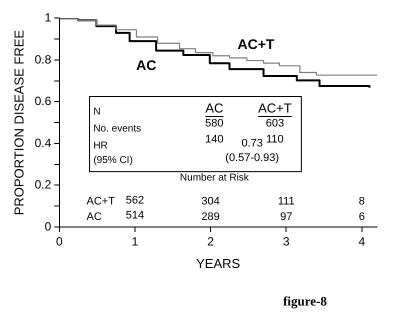 This screenshot has height=330, width=399. Describe the element at coordinates (43, 101) in the screenshot. I see `y-tick-label: 0.6` at that location.